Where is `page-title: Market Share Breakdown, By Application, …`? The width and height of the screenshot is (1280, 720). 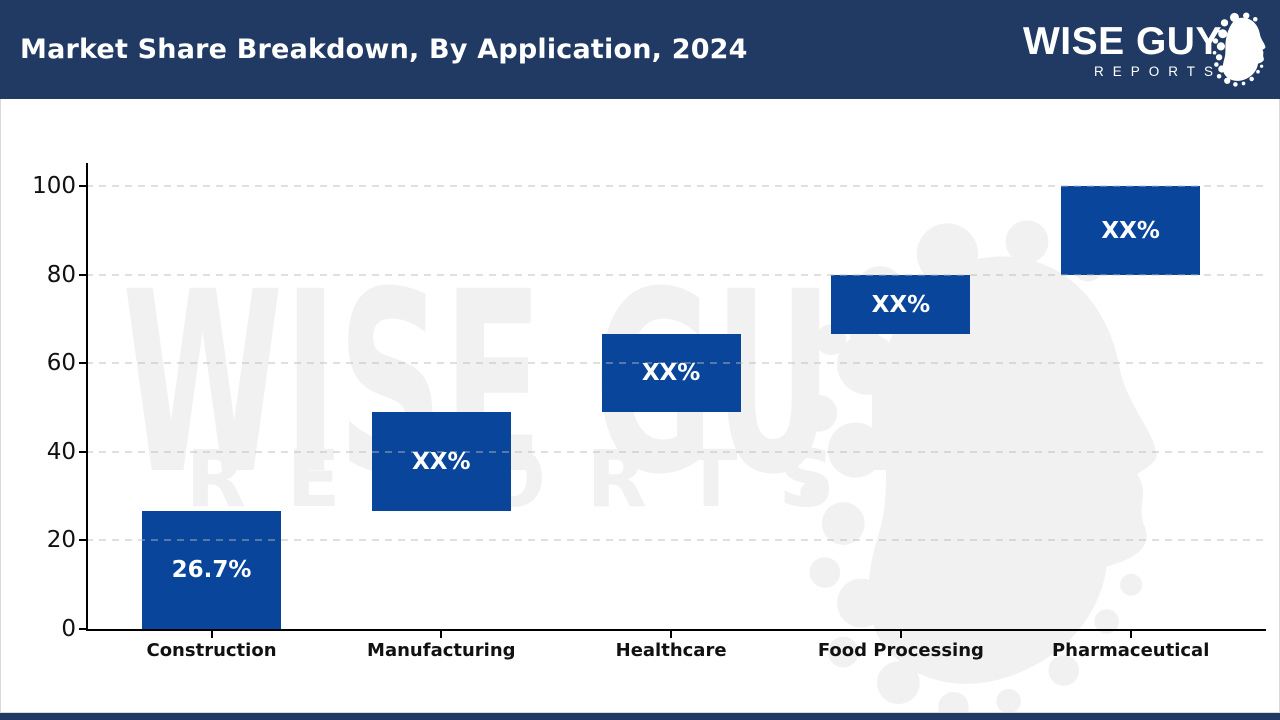 page-title: Market Share Breakdown, By Application, … is located at coordinates (384, 49).